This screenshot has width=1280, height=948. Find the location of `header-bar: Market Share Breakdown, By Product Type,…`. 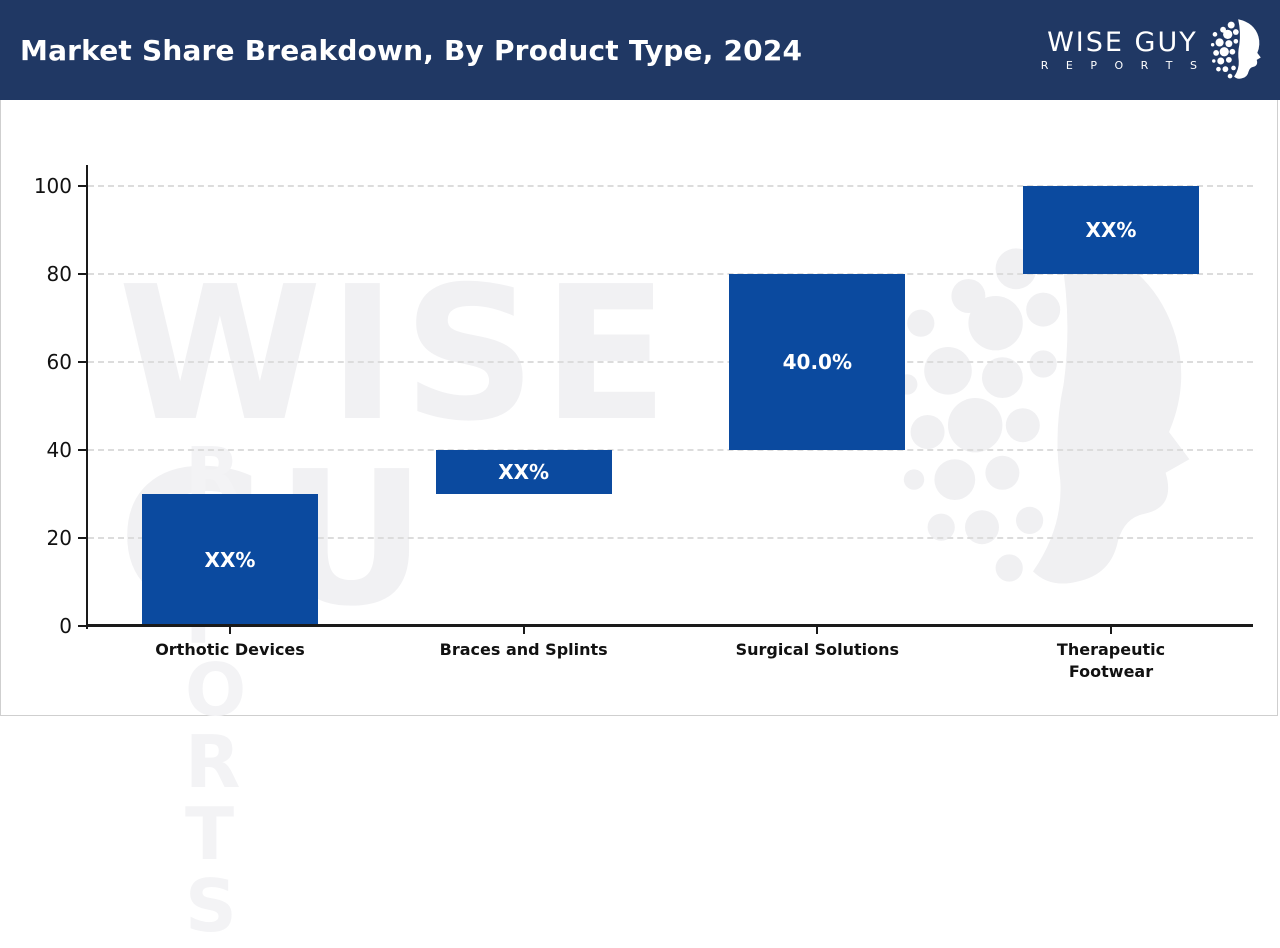

header-bar: Market Share Breakdown, By Product Type,… is located at coordinates (640, 50).